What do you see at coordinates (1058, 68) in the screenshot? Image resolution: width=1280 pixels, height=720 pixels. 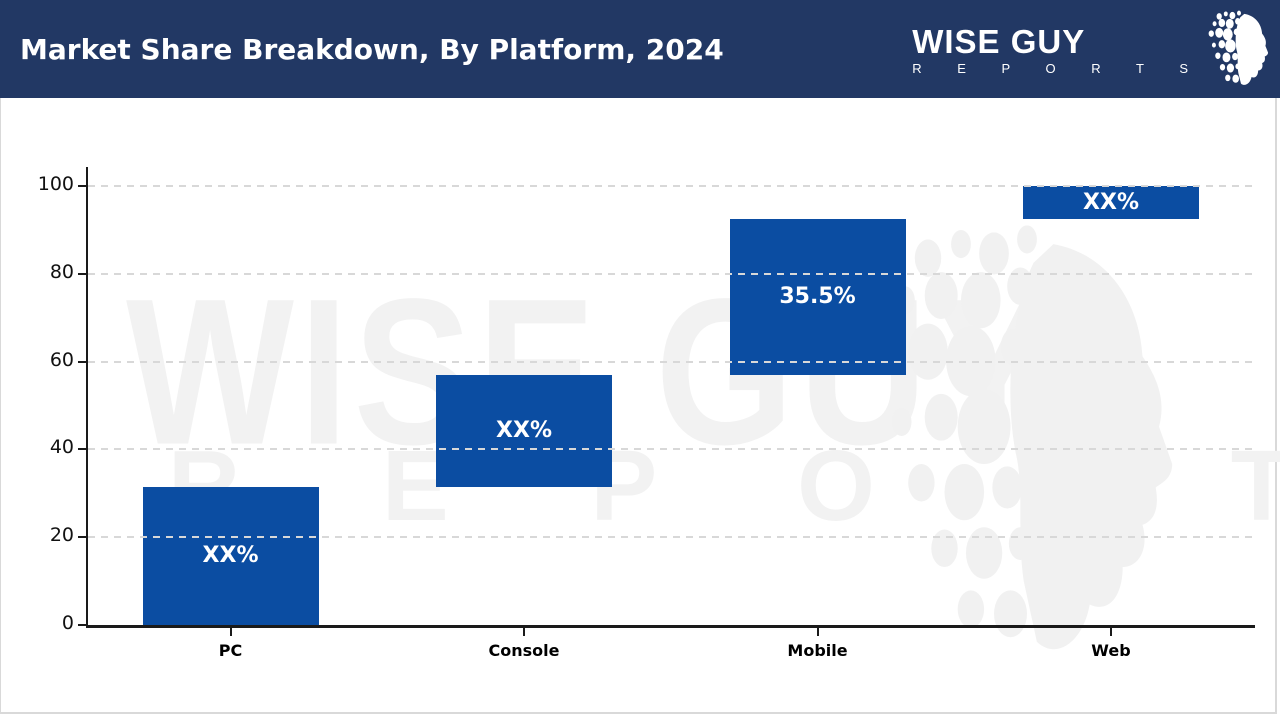 I see `logo-reports-text: R E P O R T S` at bounding box center [1058, 68].